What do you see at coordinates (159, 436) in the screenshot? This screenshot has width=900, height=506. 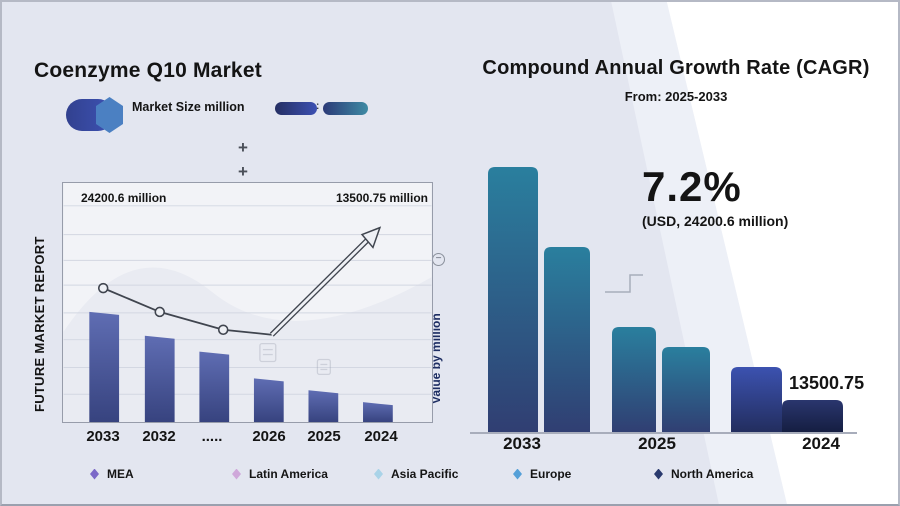 I see `x-label-2032: 2032` at bounding box center [159, 436].